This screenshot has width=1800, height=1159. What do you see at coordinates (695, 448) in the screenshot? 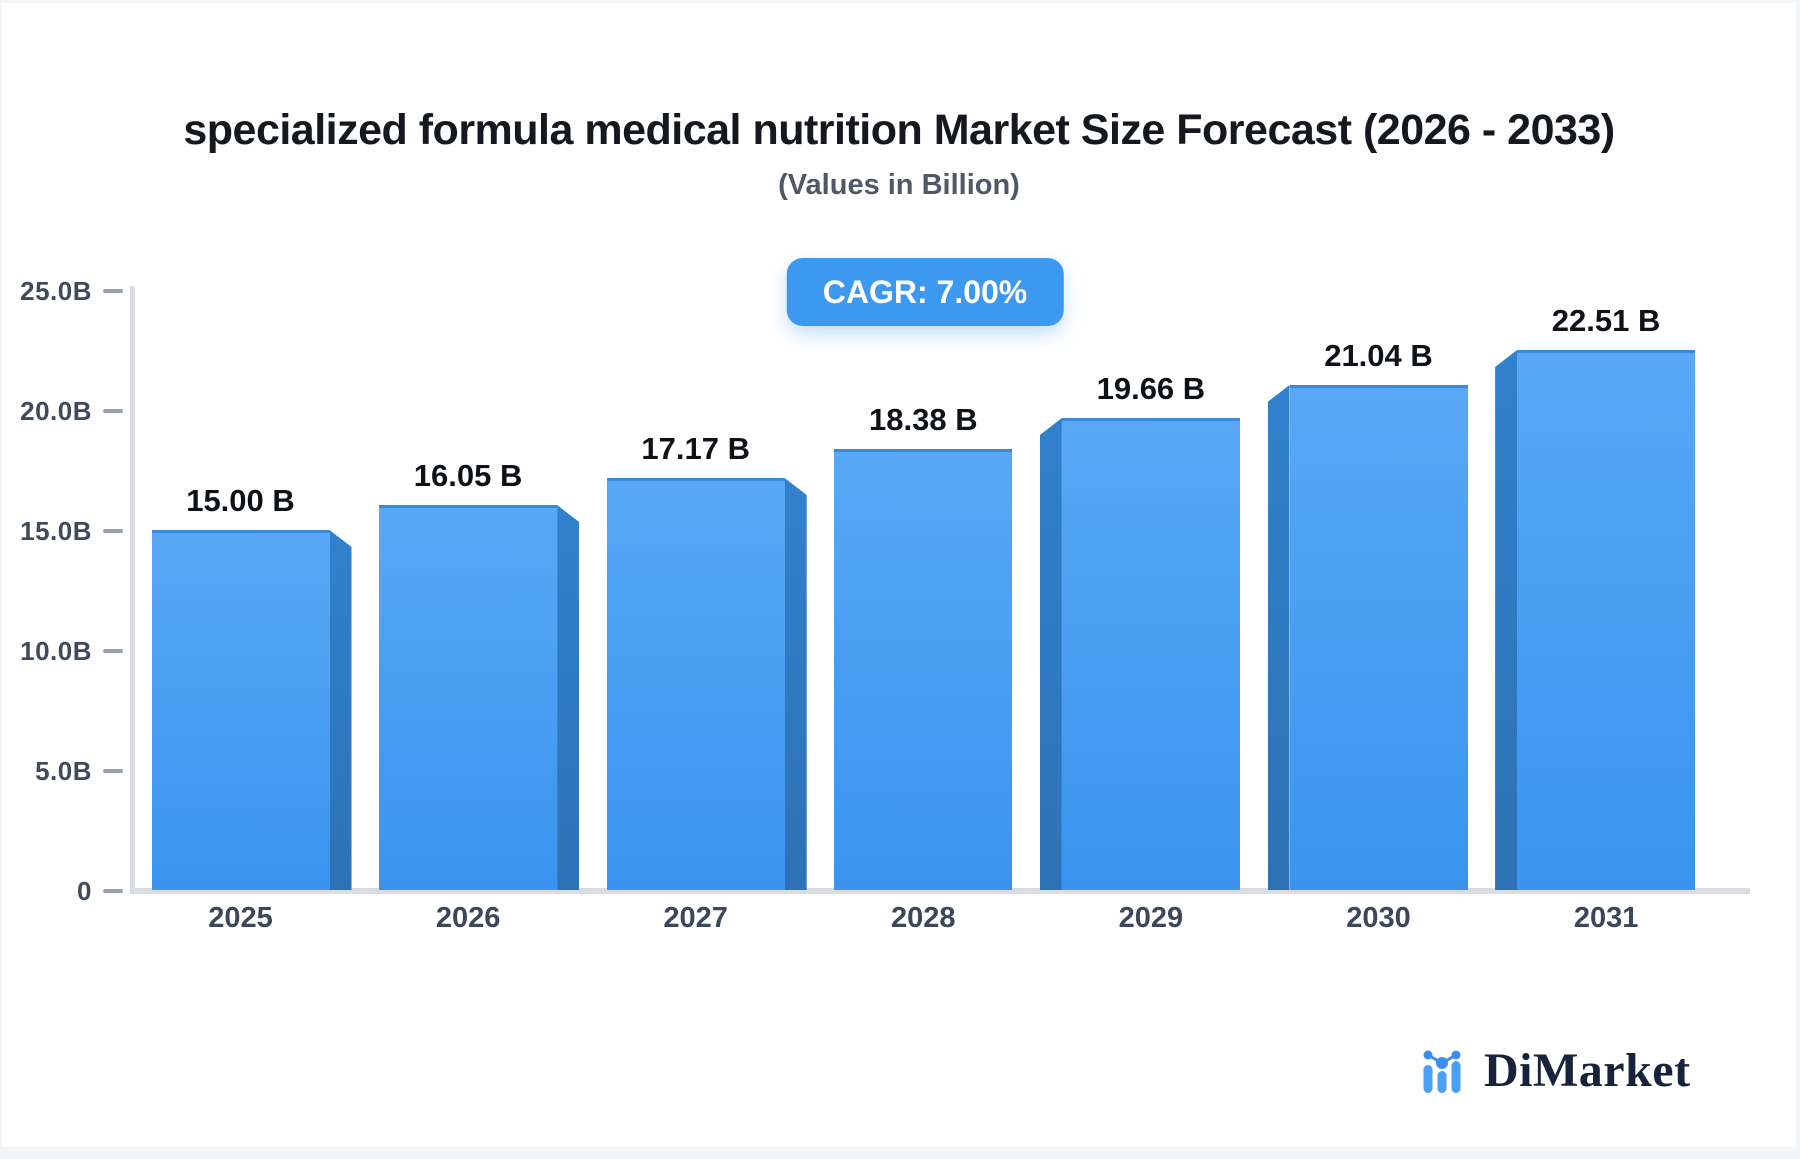
I see `bar-value-label: 17.17 B` at bounding box center [695, 448].